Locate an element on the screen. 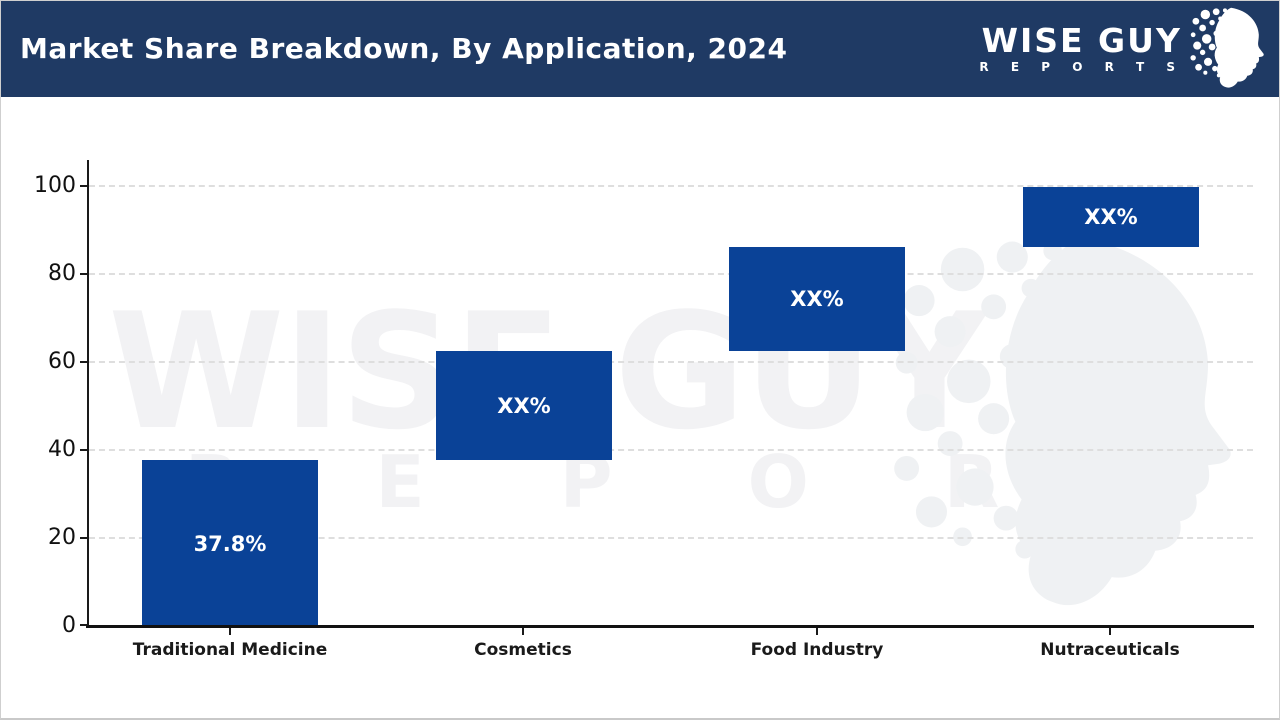 The width and height of the screenshot is (1280, 720). wiseguy-head-icon is located at coordinates (1227, 47).